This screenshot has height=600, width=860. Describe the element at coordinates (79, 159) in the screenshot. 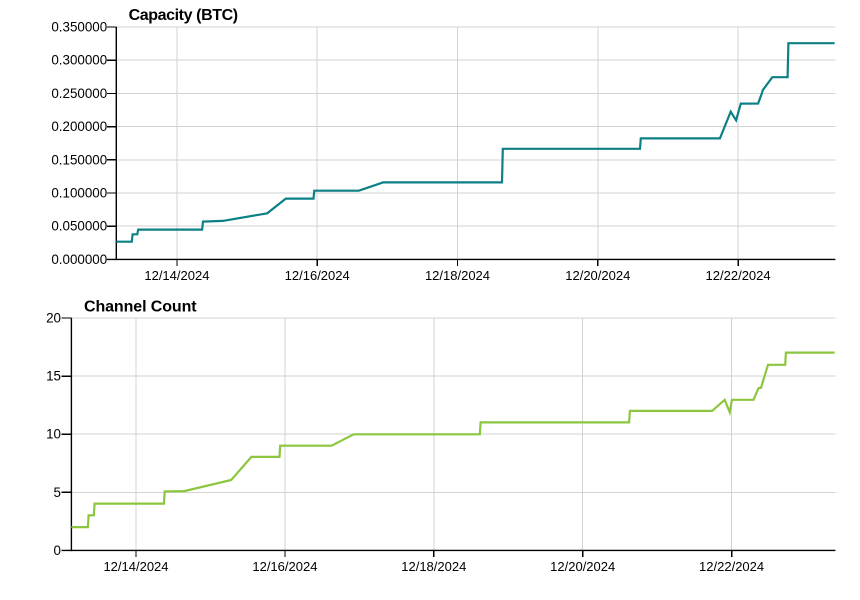

I see `svg-text: 0.150000` at that location.